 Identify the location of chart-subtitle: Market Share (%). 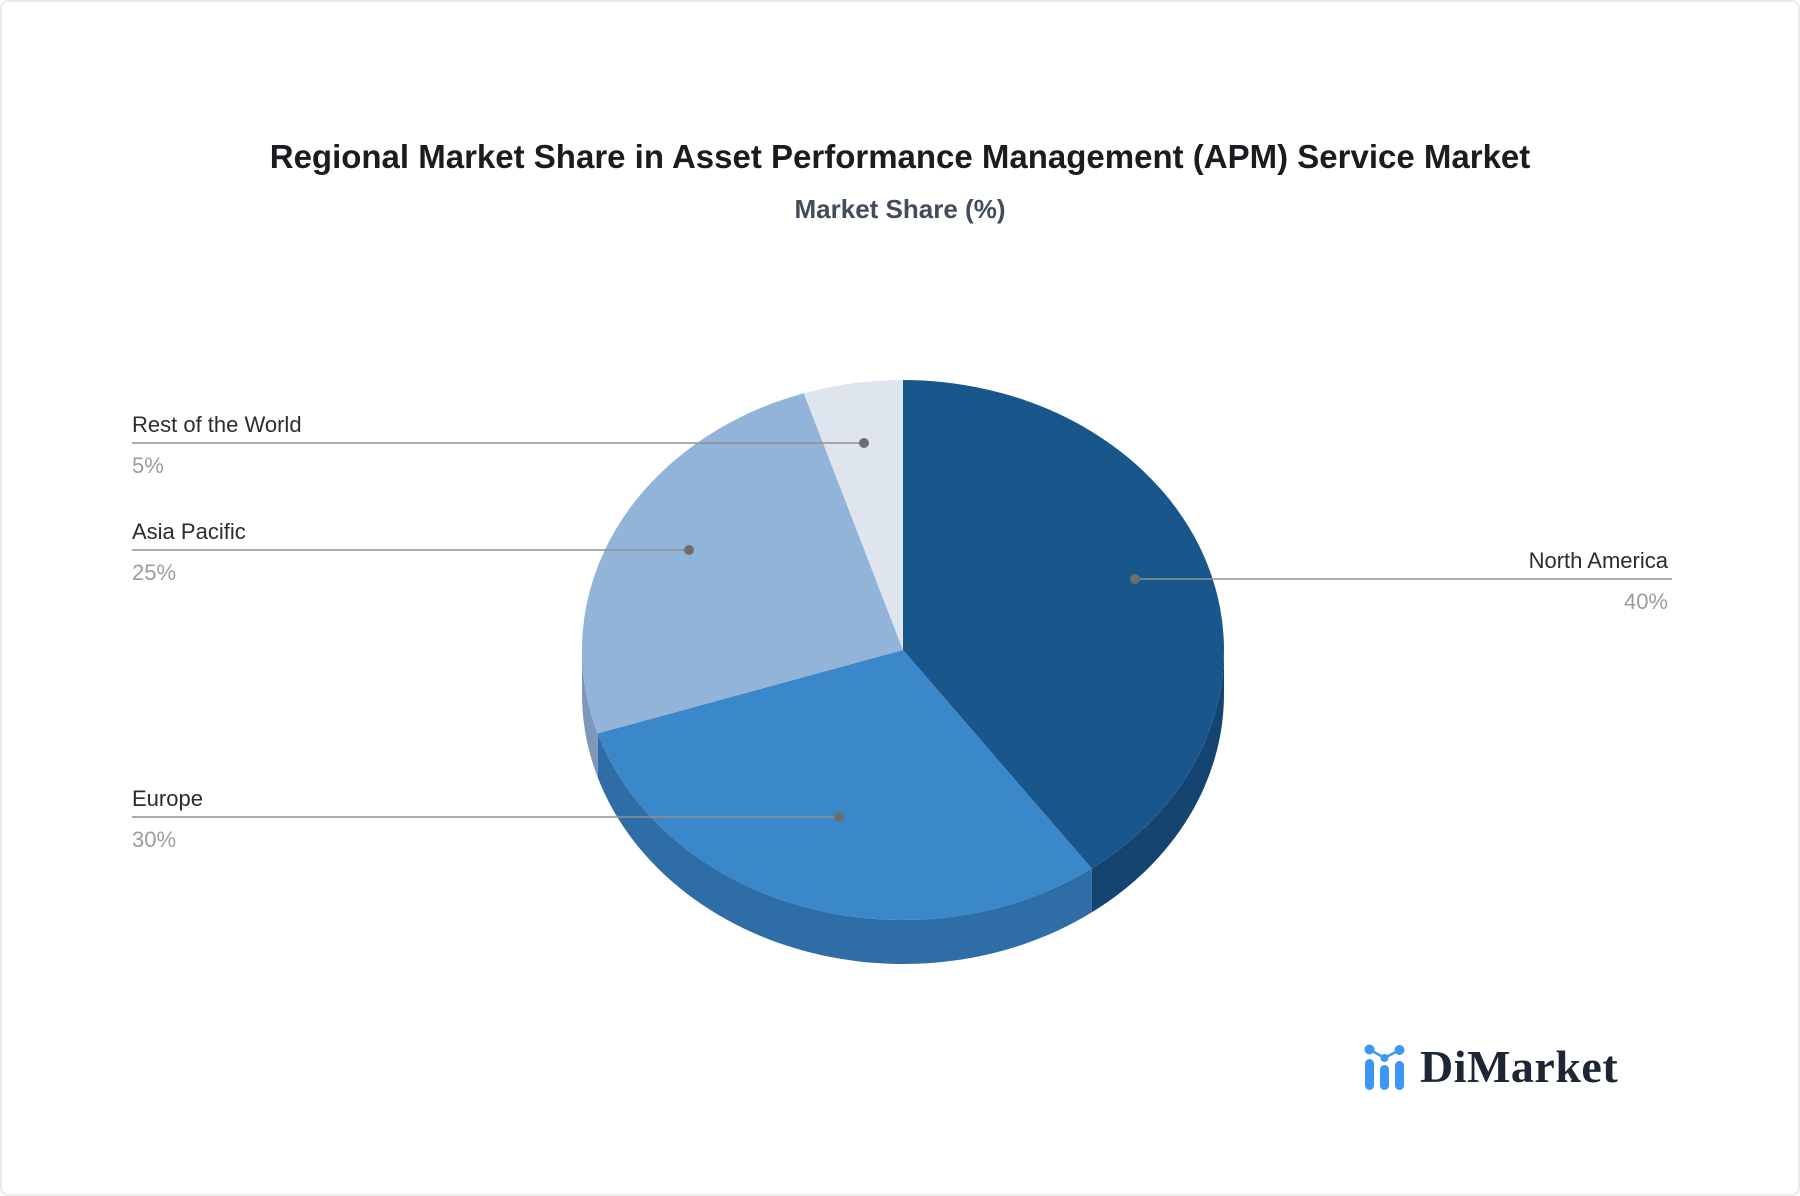
(900, 209).